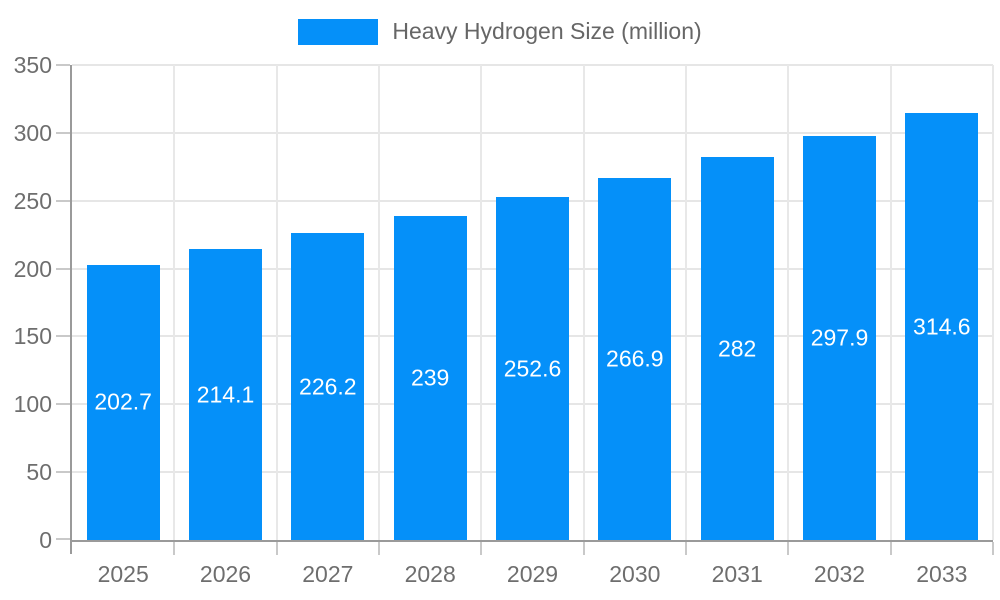 Image resolution: width=1000 pixels, height=600 pixels. I want to click on bar-value-label: 202.7, so click(123, 401).